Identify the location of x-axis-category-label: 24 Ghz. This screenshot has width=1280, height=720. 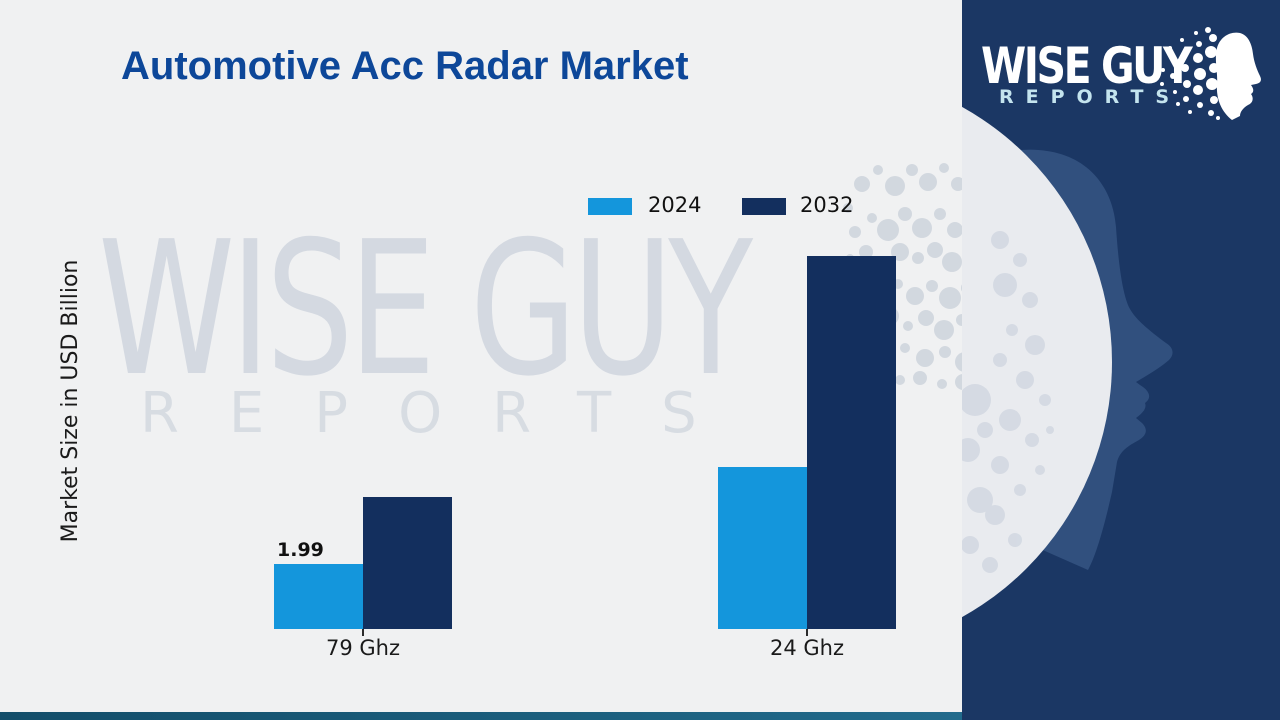
(806, 648).